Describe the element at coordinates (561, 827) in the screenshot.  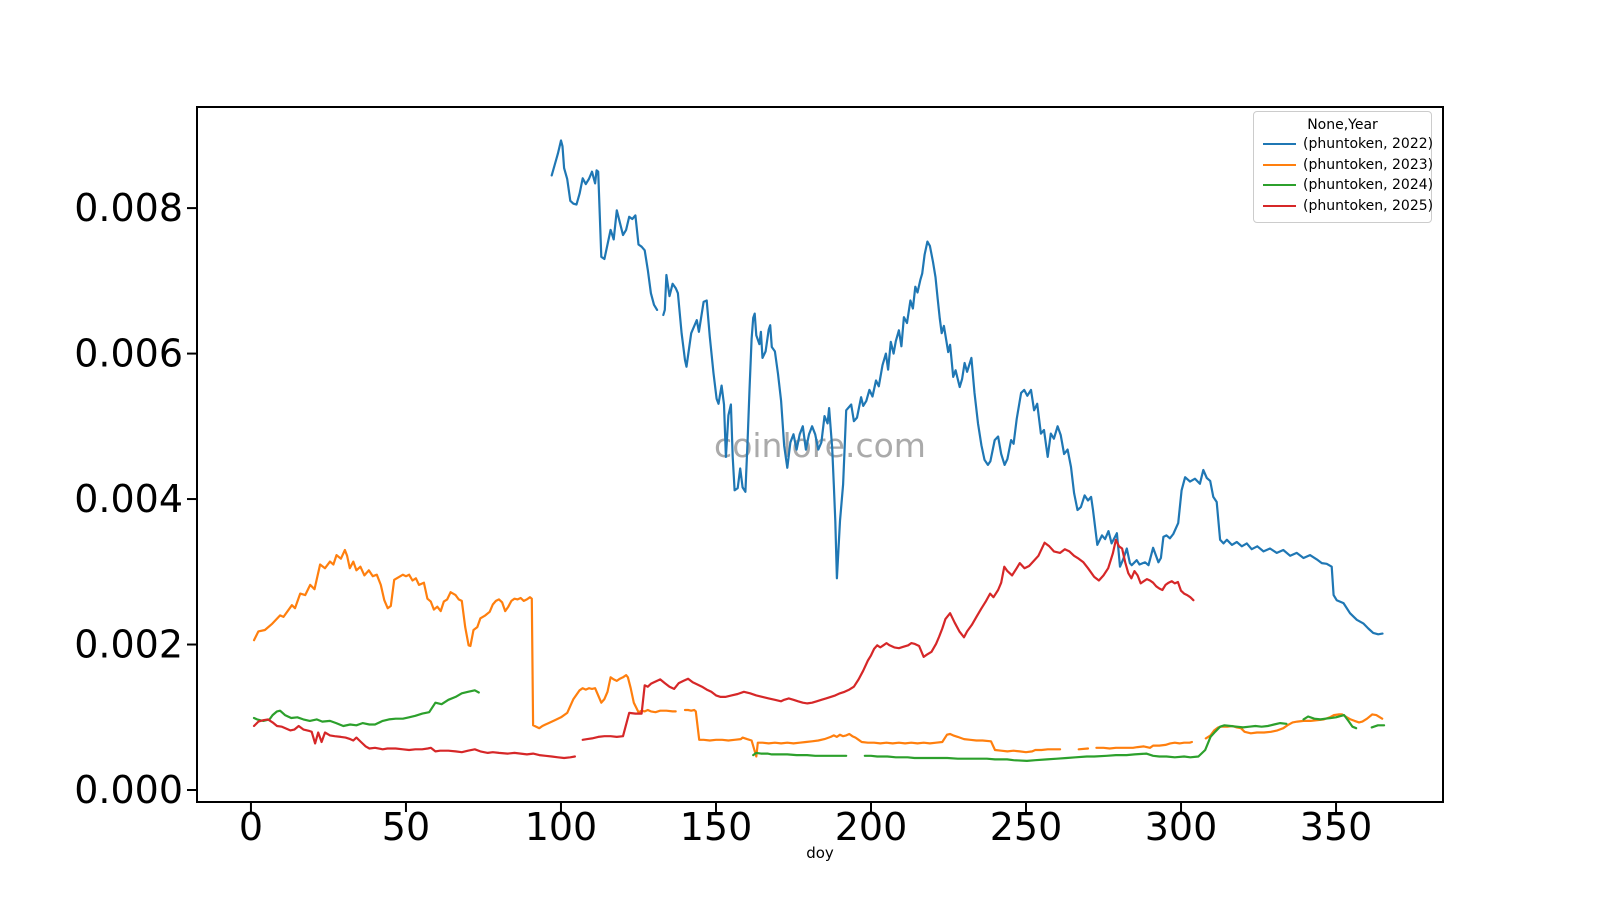
I see `x-tick-label: 100` at that location.